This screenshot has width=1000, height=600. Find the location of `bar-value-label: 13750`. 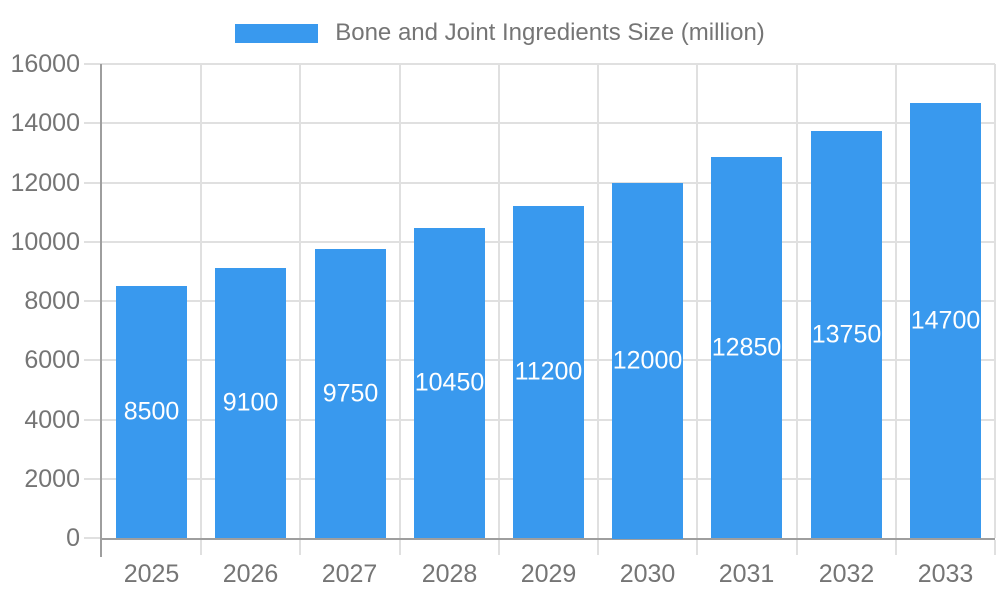

bar-value-label: 13750 is located at coordinates (846, 334).